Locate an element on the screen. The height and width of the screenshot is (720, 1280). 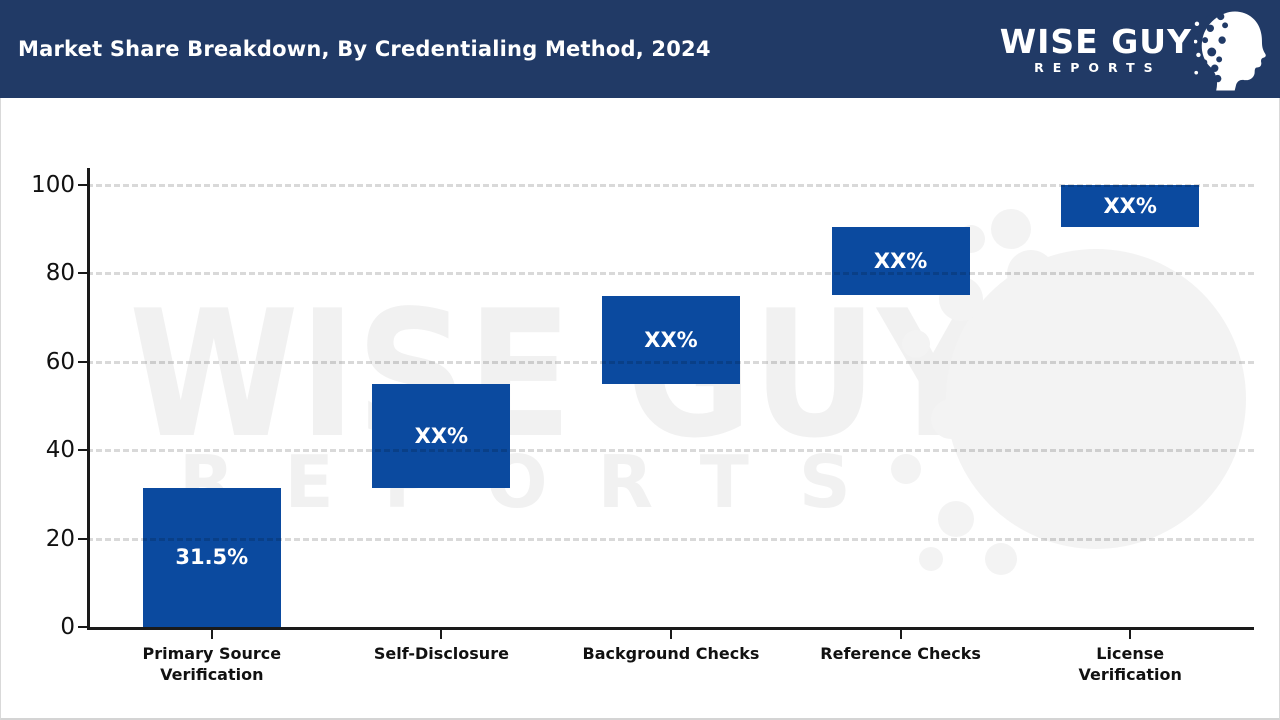
wise-guy-reports-logo: WISE GUY REPORTS is located at coordinates (1134, 49).